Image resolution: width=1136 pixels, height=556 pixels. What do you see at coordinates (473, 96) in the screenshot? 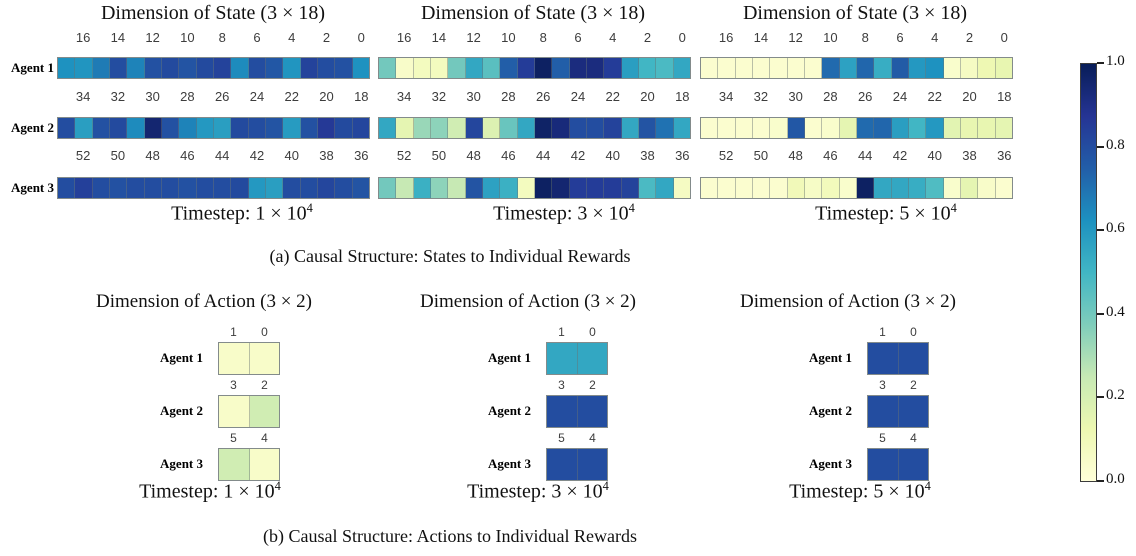
I see `dim-tick-label: 30` at bounding box center [473, 96].